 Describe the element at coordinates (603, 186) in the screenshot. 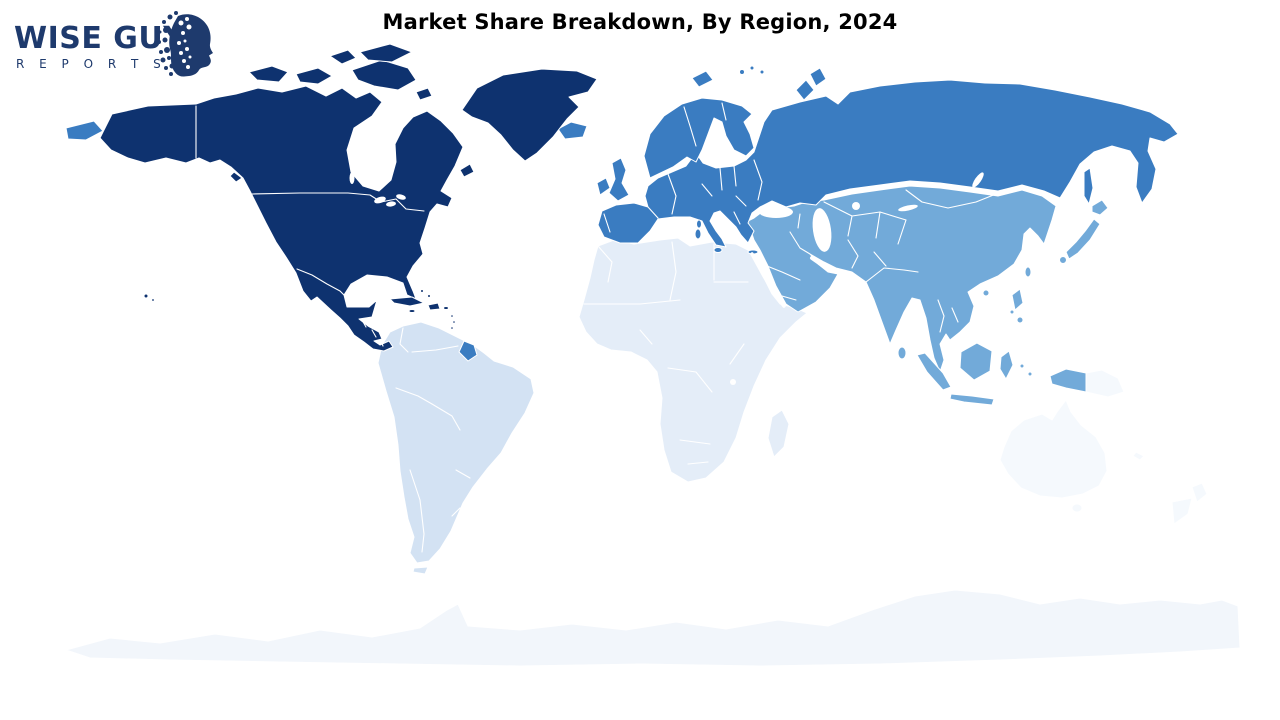

I see `ireland` at that location.